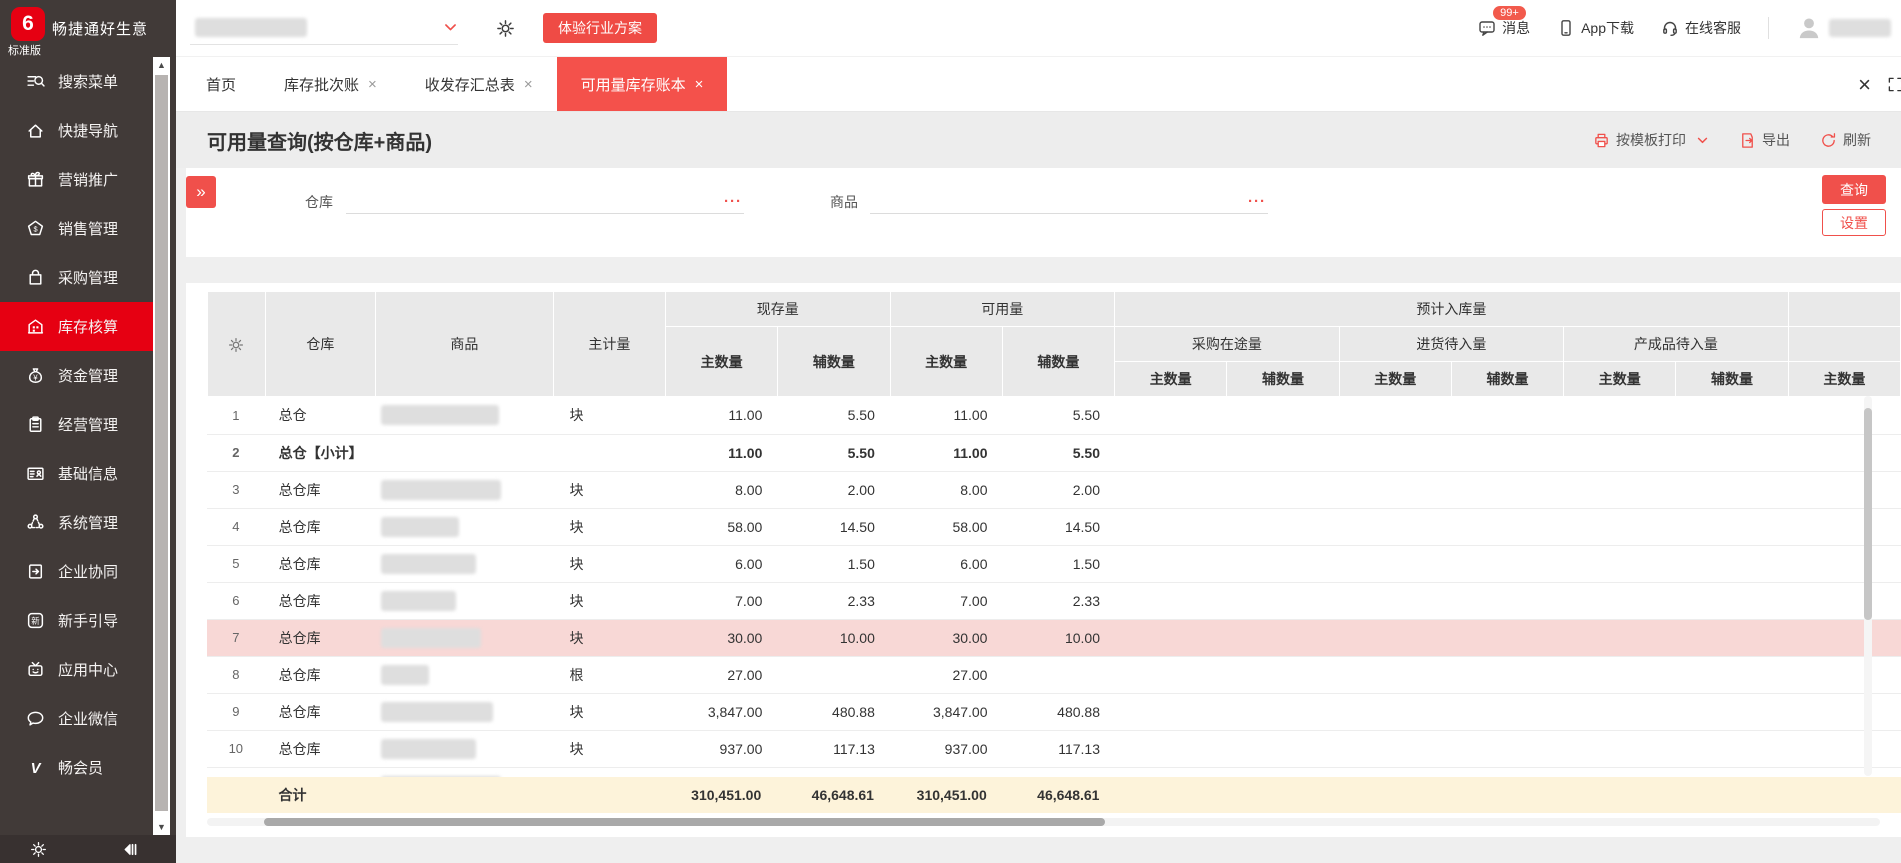 This screenshot has height=863, width=1901. I want to click on product-filter-input: ···, so click(1069, 199).